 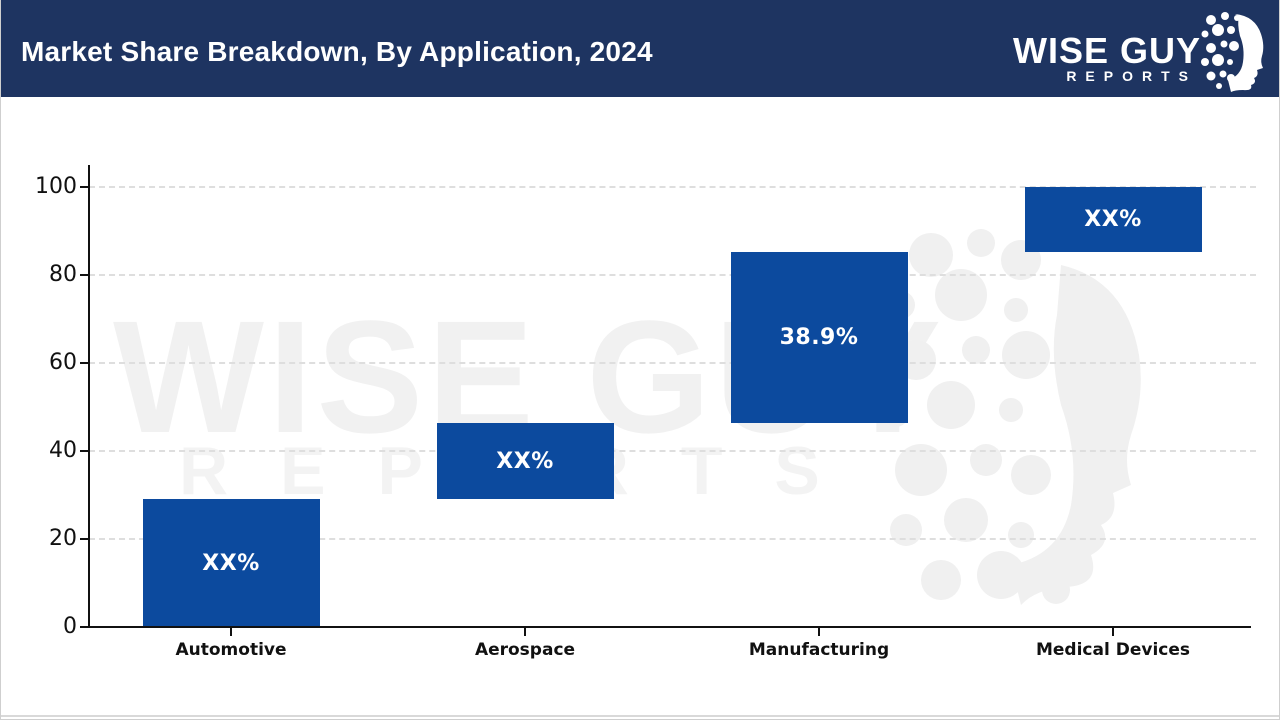 What do you see at coordinates (63, 274) in the screenshot?
I see `y-tick-label: 80` at bounding box center [63, 274].